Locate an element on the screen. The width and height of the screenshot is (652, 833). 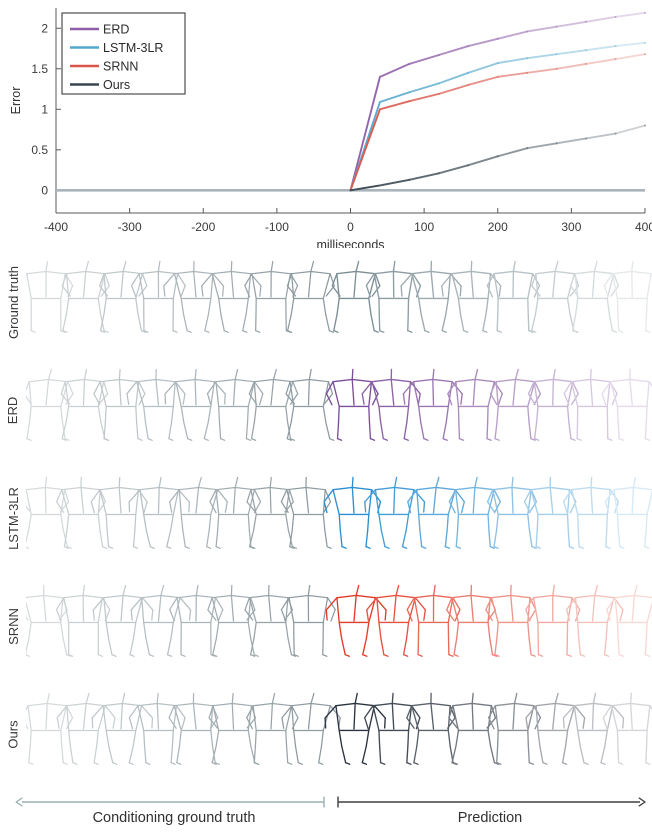
series-ours is located at coordinates (497, 158).